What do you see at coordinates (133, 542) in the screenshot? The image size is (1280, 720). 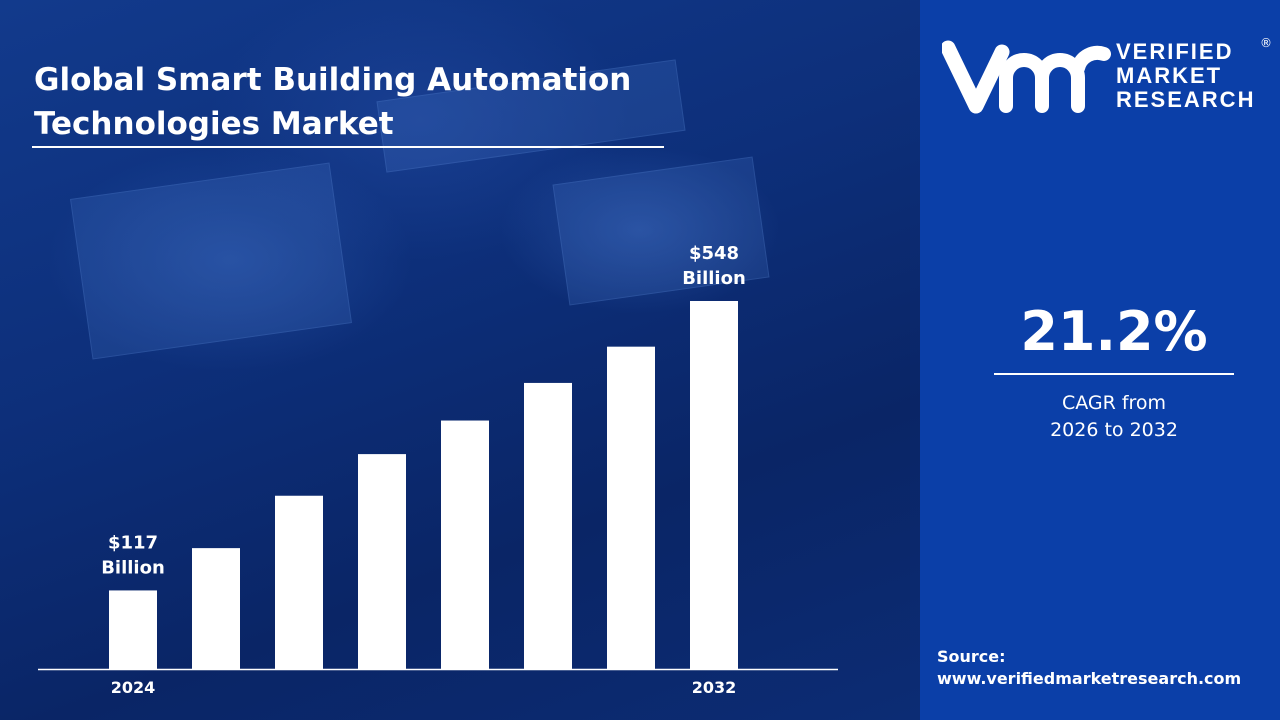 I see `data-label: $117` at bounding box center [133, 542].